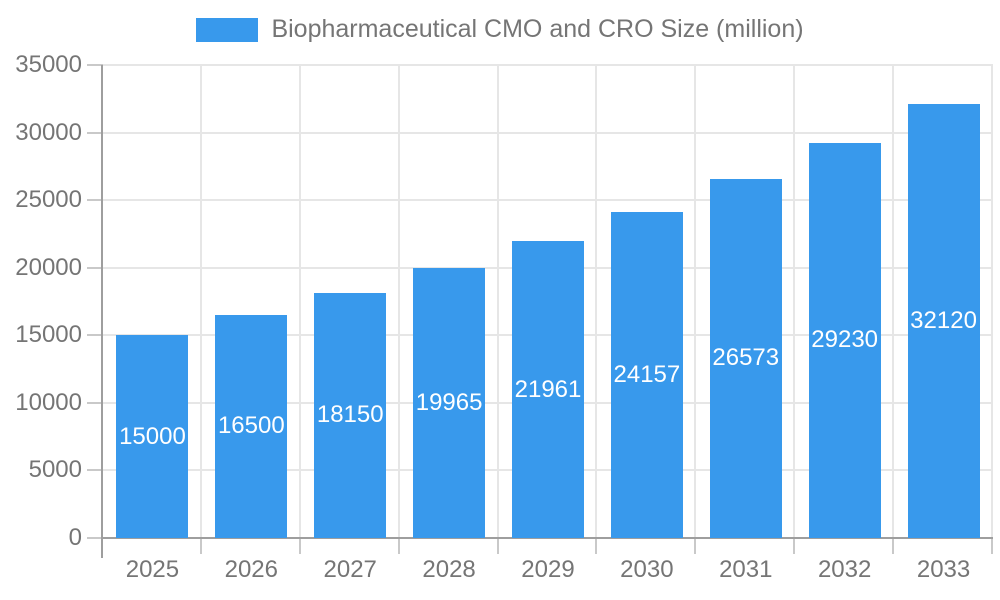  Describe the element at coordinates (48, 267) in the screenshot. I see `y-axis-label: 20000` at that location.